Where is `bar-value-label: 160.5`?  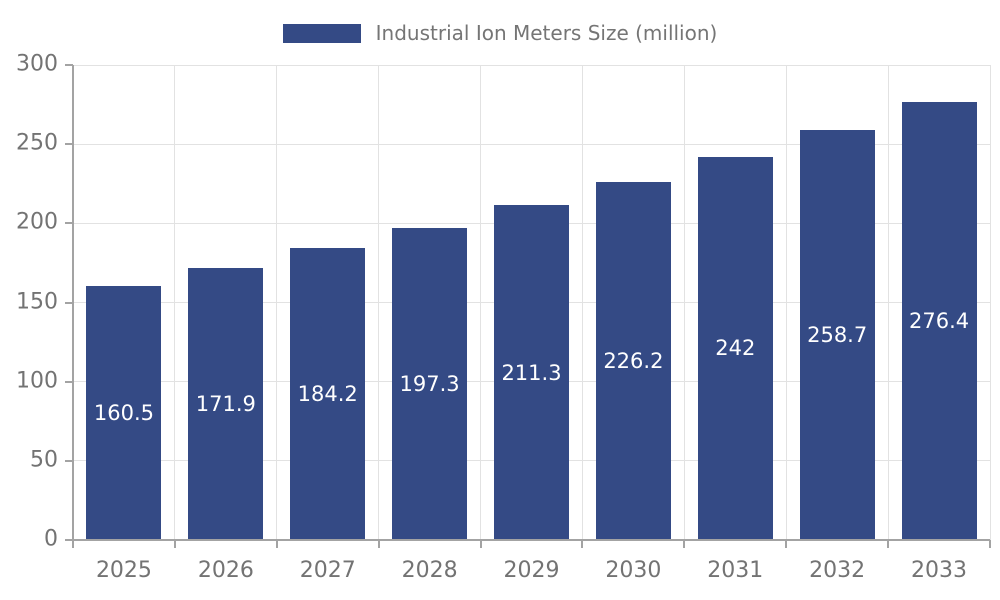 bar-value-label: 160.5 is located at coordinates (123, 412).